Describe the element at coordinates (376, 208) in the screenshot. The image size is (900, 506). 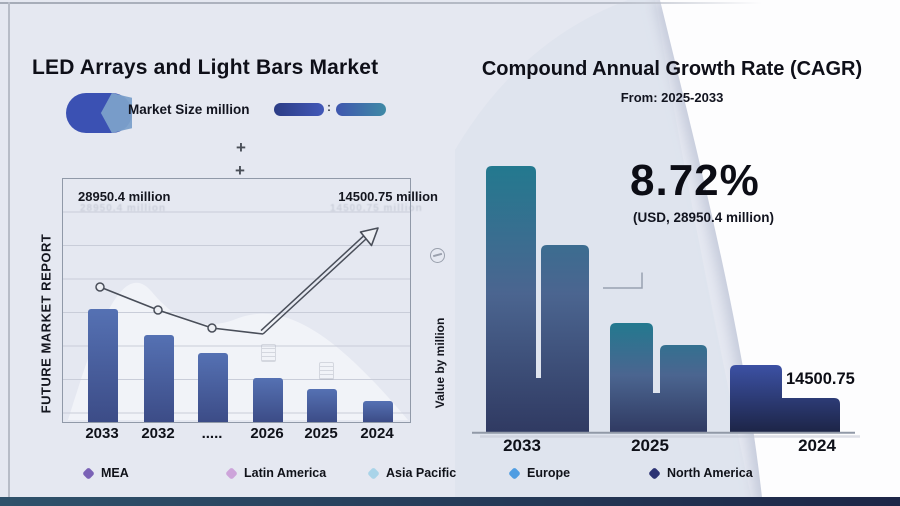
I see `watermark-ghost-right: 14500.75 million` at that location.